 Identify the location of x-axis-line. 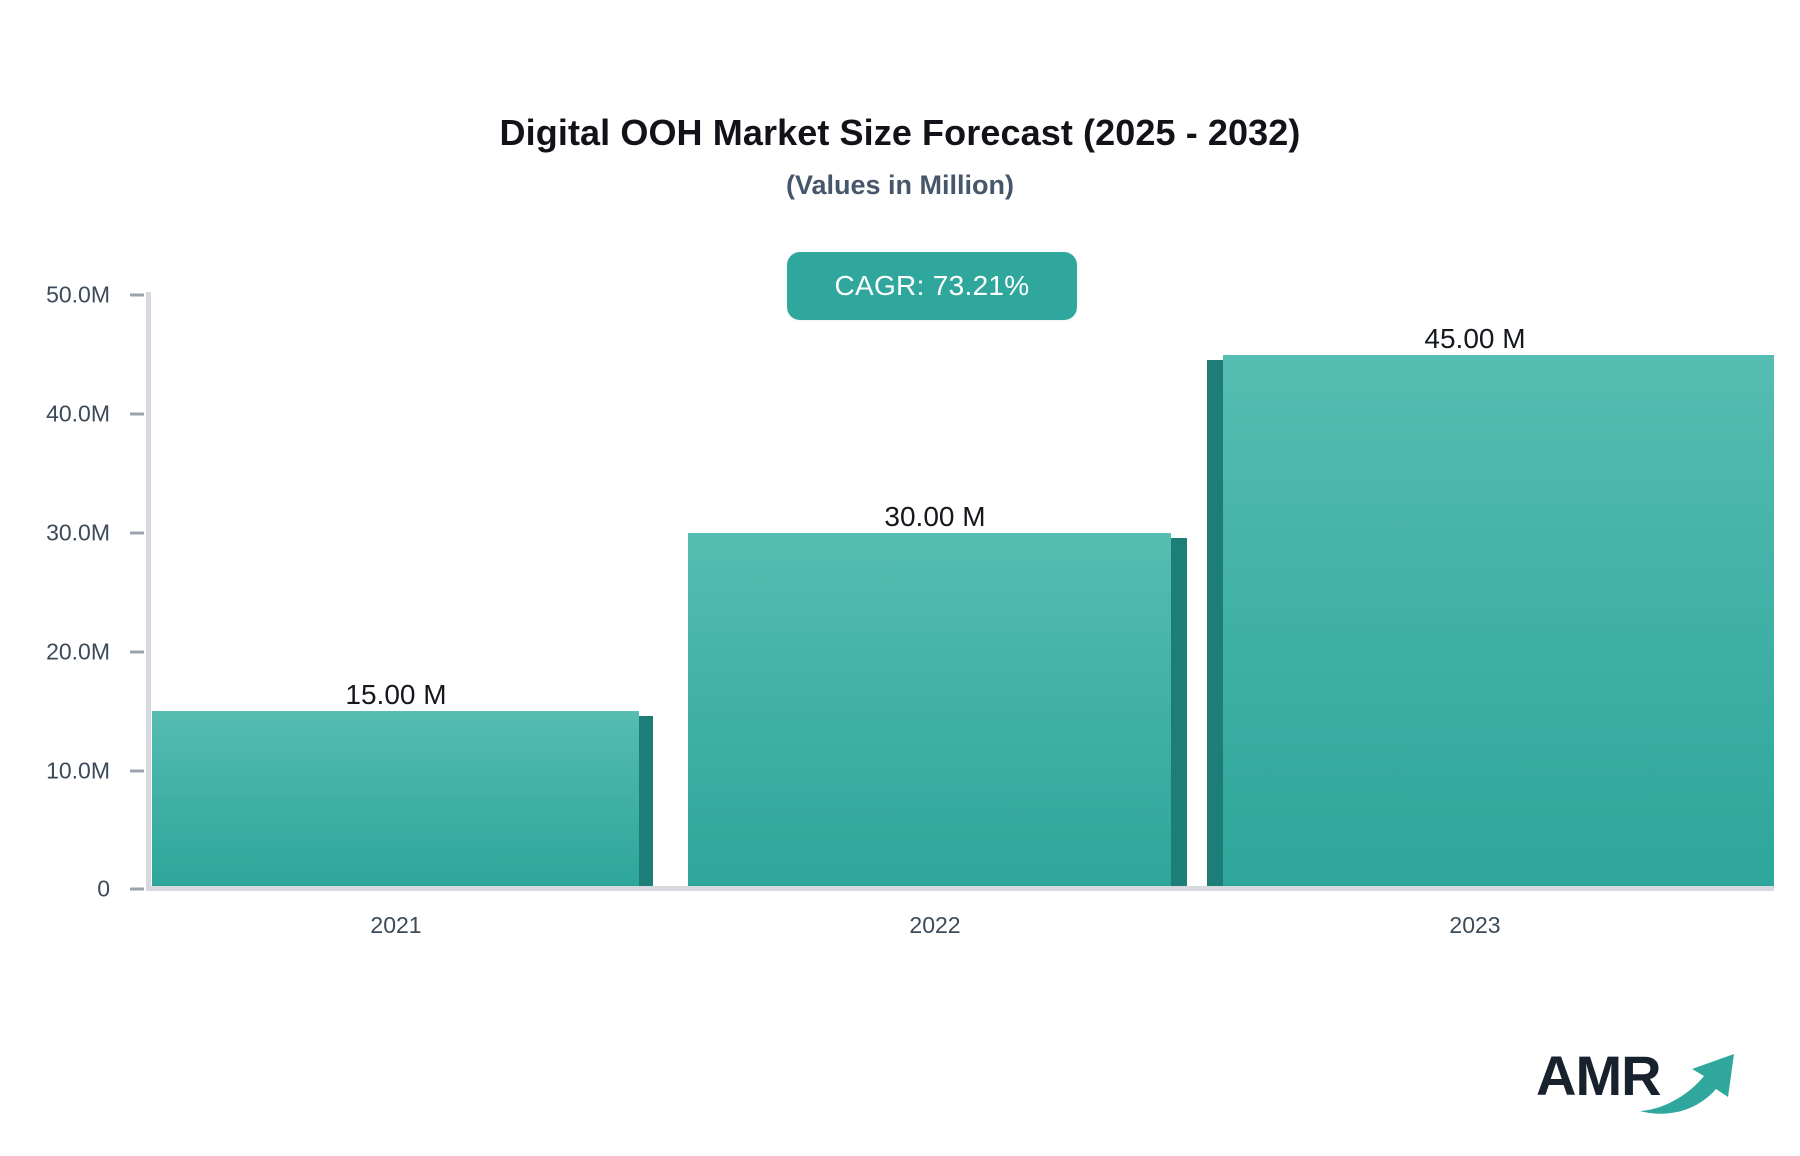
(960, 888).